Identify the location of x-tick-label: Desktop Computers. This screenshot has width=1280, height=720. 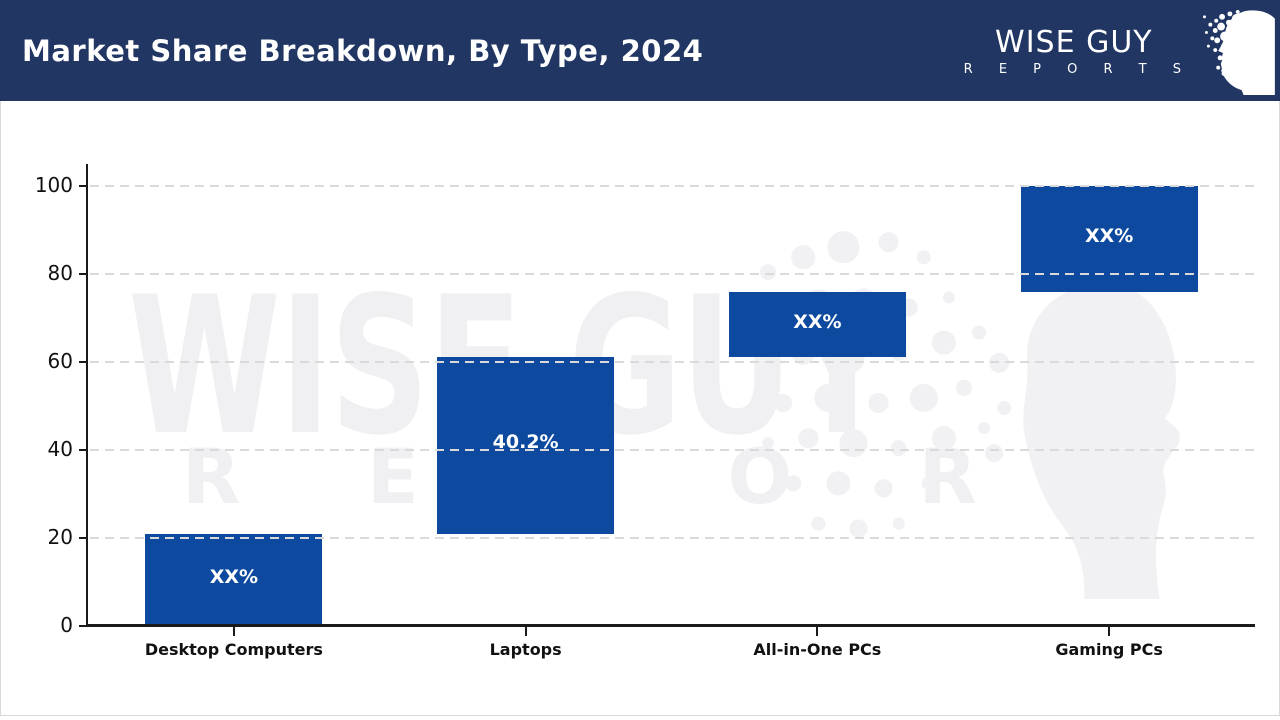
(233, 649).